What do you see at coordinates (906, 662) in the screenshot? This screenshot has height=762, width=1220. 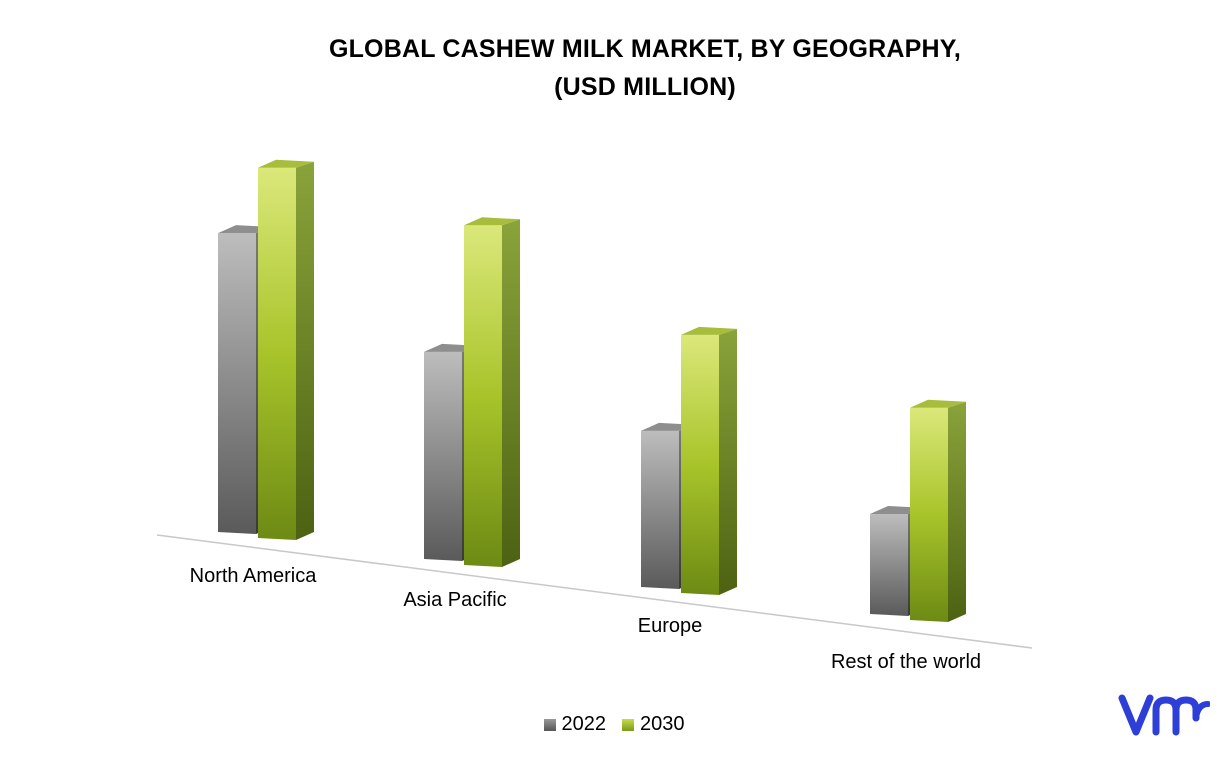 I see `category-label-rest-of-the-world: Rest of the world` at bounding box center [906, 662].